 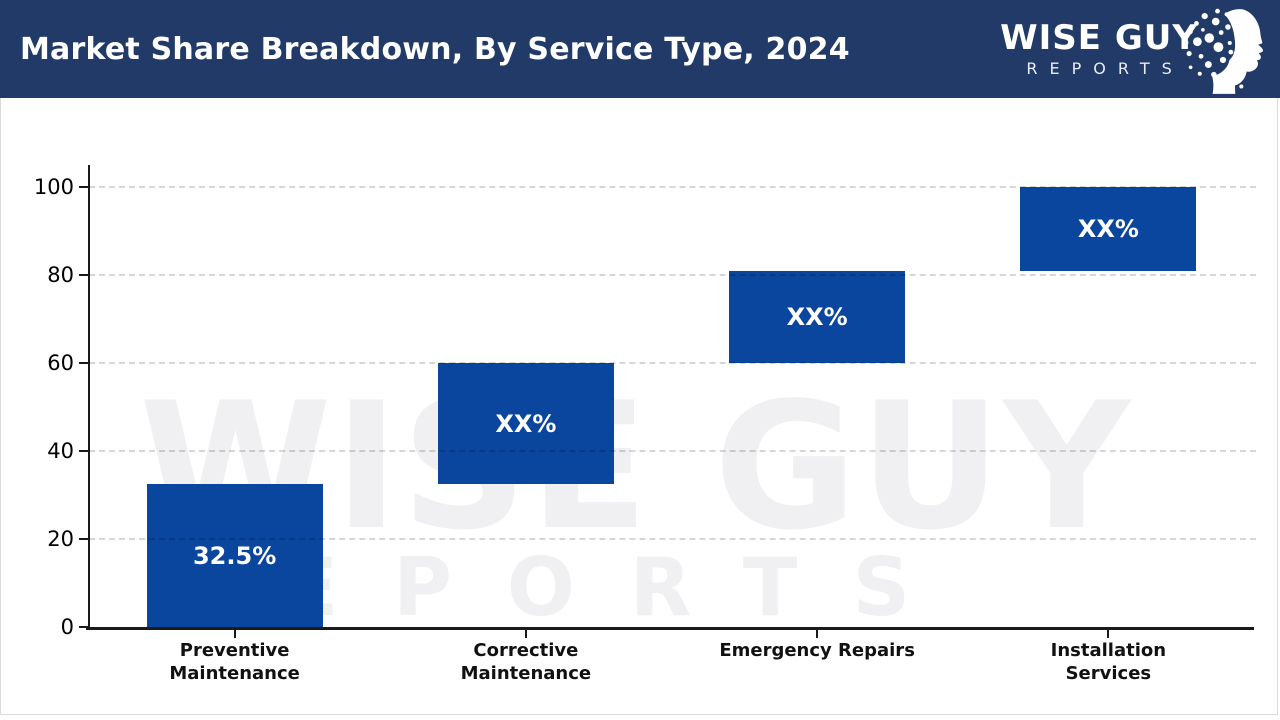 I want to click on category-label: Emergency Repairs, so click(x=817, y=650).